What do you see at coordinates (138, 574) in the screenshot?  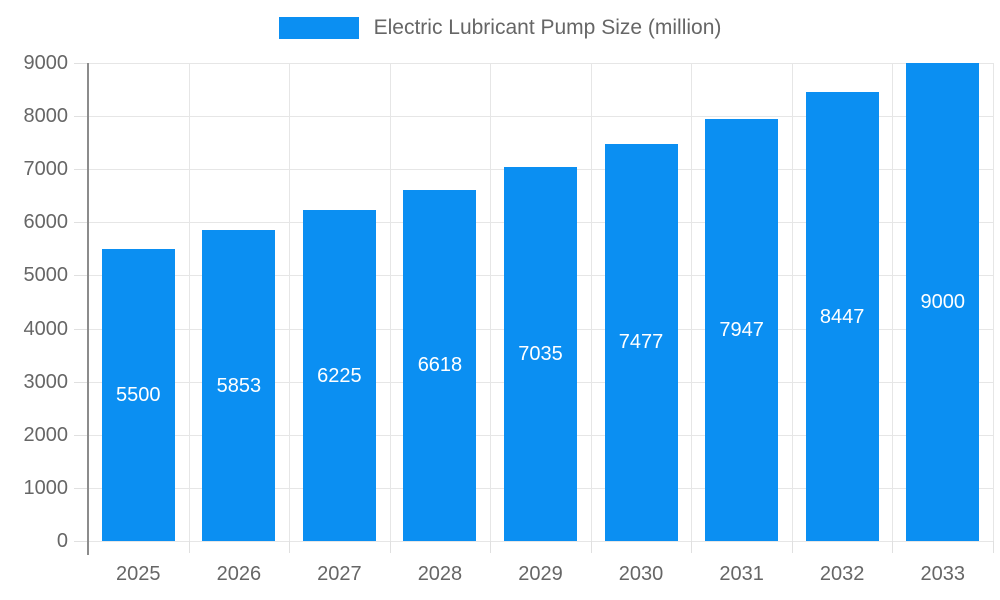 I see `x-axis-tick-label: 2025` at bounding box center [138, 574].